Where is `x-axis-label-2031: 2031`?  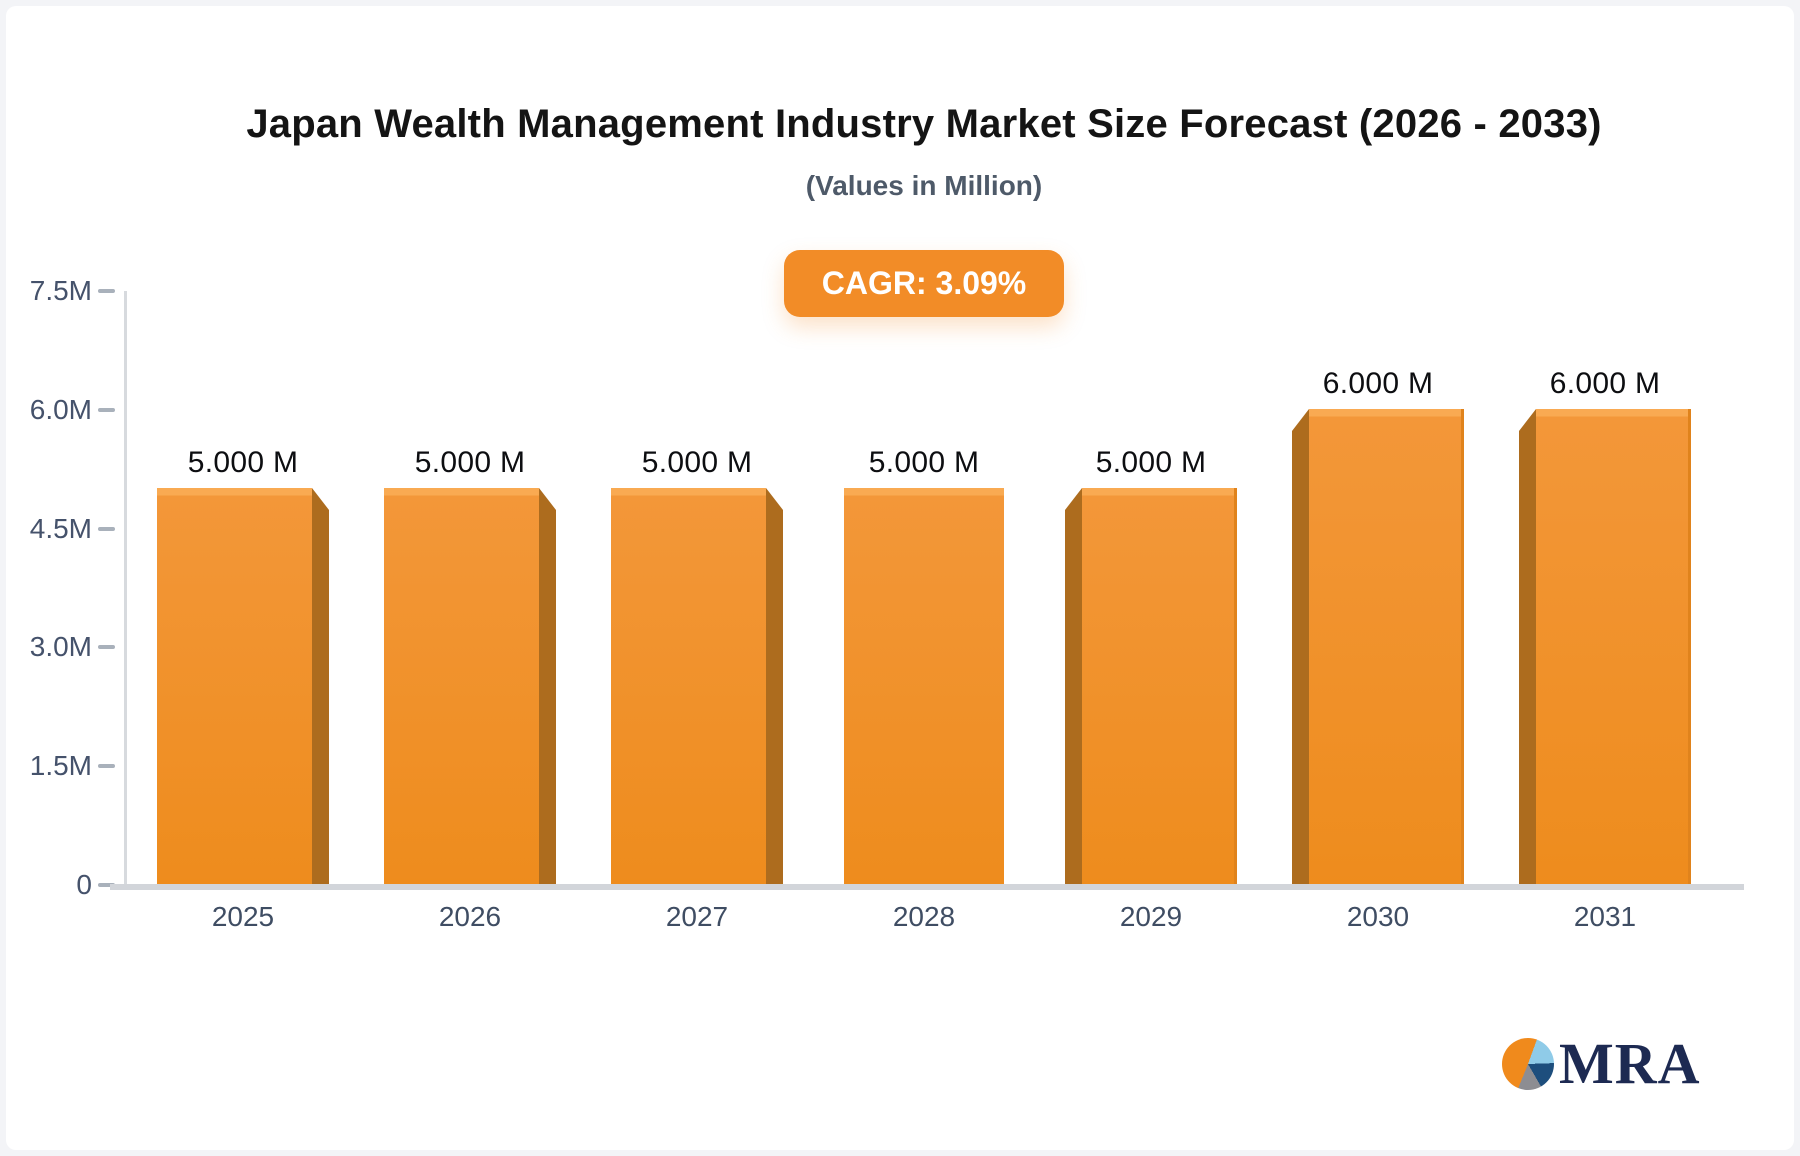
x-axis-label-2031: 2031 is located at coordinates (1605, 916).